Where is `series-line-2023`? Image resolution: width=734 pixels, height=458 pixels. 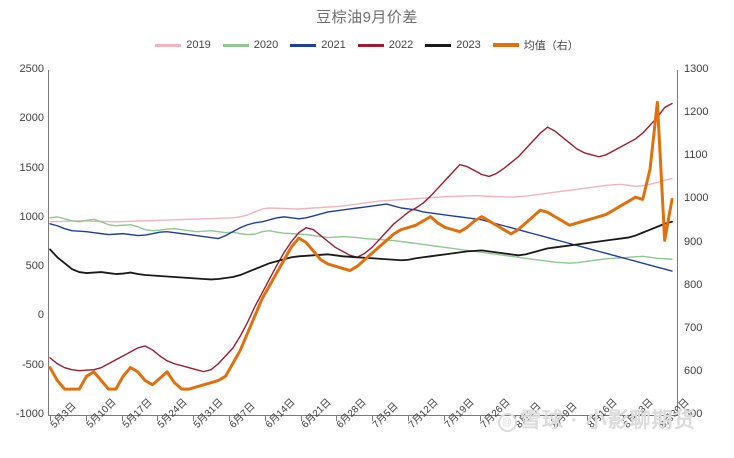 series-line-2023 is located at coordinates (361, 250).